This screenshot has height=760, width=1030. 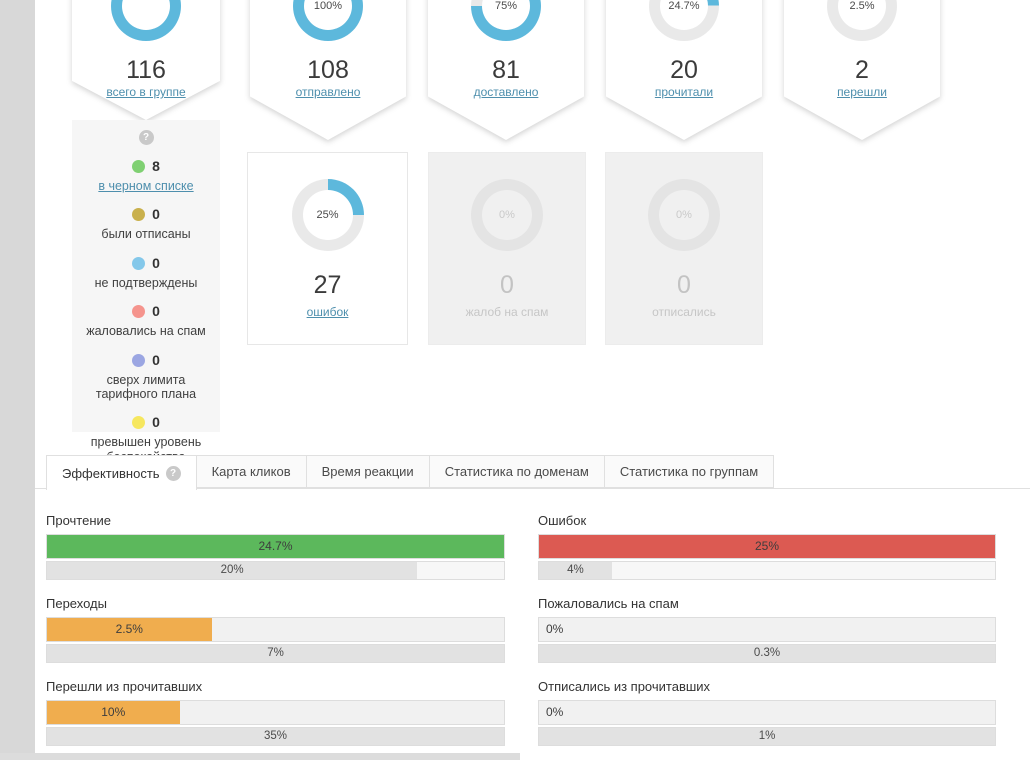 I want to click on tab-reaction-time: Время реакции, so click(x=367, y=471).